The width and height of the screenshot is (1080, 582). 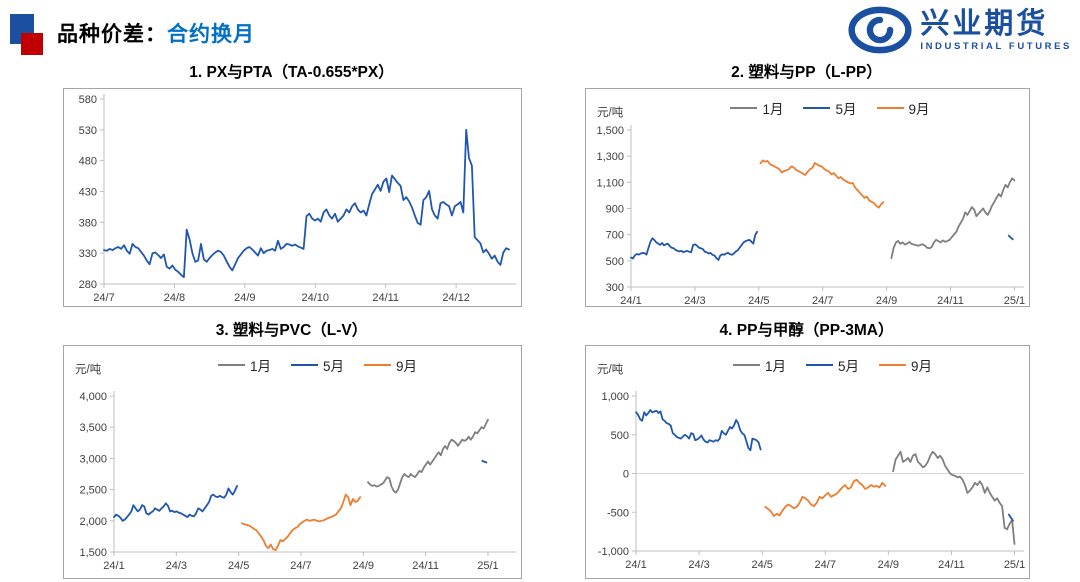 What do you see at coordinates (88, 193) in the screenshot?
I see `svg-text: 430` at bounding box center [88, 193].